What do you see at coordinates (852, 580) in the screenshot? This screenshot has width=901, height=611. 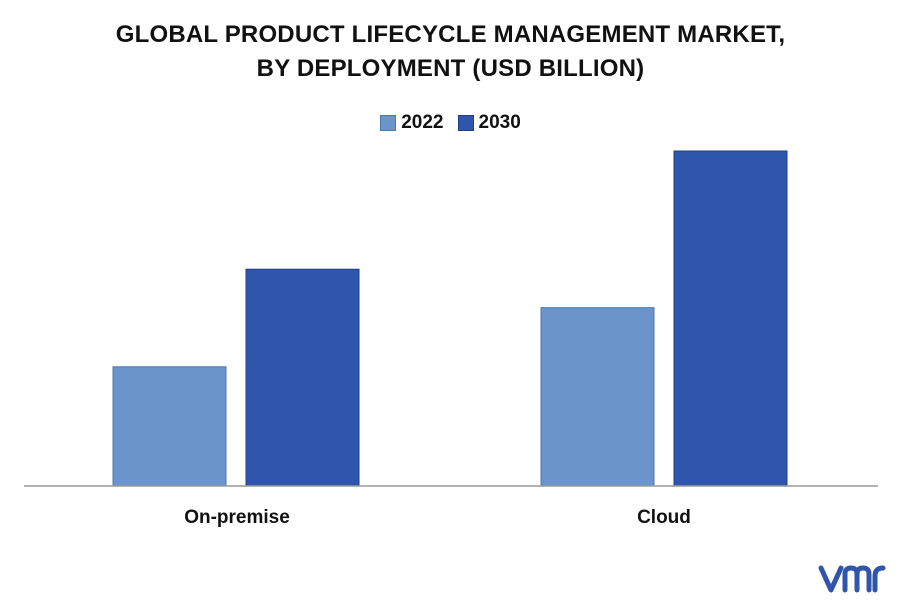 I see `vmr-logo-icon` at bounding box center [852, 580].